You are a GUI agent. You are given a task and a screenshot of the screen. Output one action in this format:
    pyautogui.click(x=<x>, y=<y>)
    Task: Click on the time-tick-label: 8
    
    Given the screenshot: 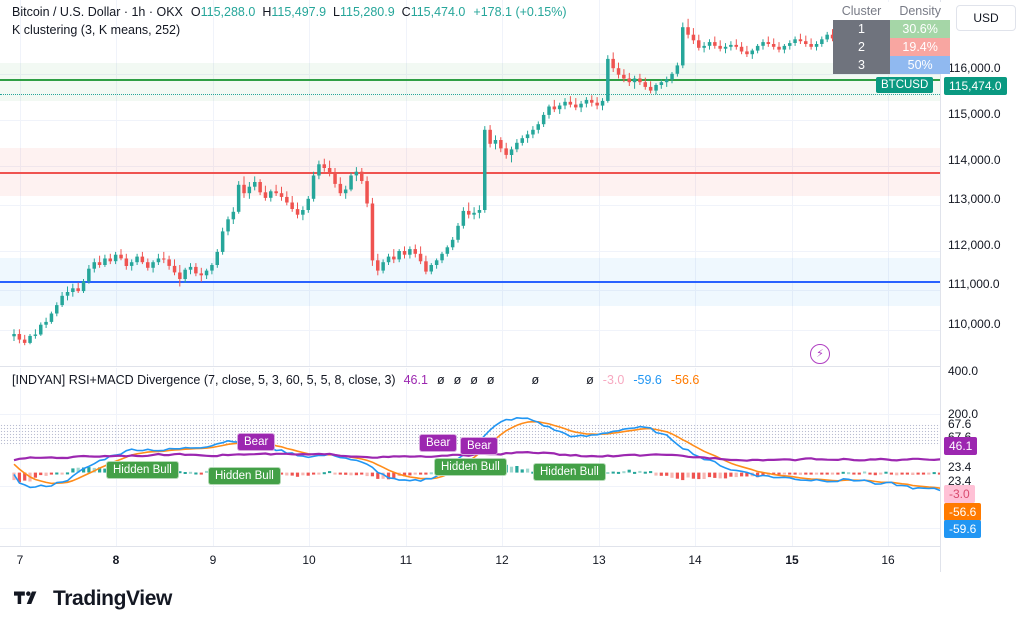 What is the action you would take?
    pyautogui.click(x=116, y=560)
    